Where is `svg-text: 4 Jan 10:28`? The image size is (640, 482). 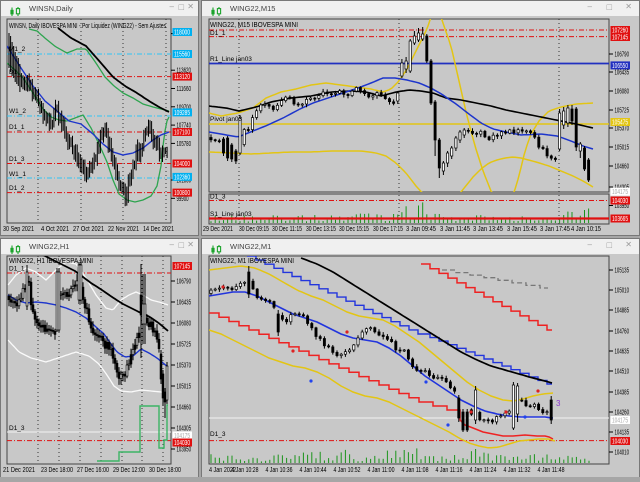 svg-text: 4 Jan 10:28 is located at coordinates (245, 470).